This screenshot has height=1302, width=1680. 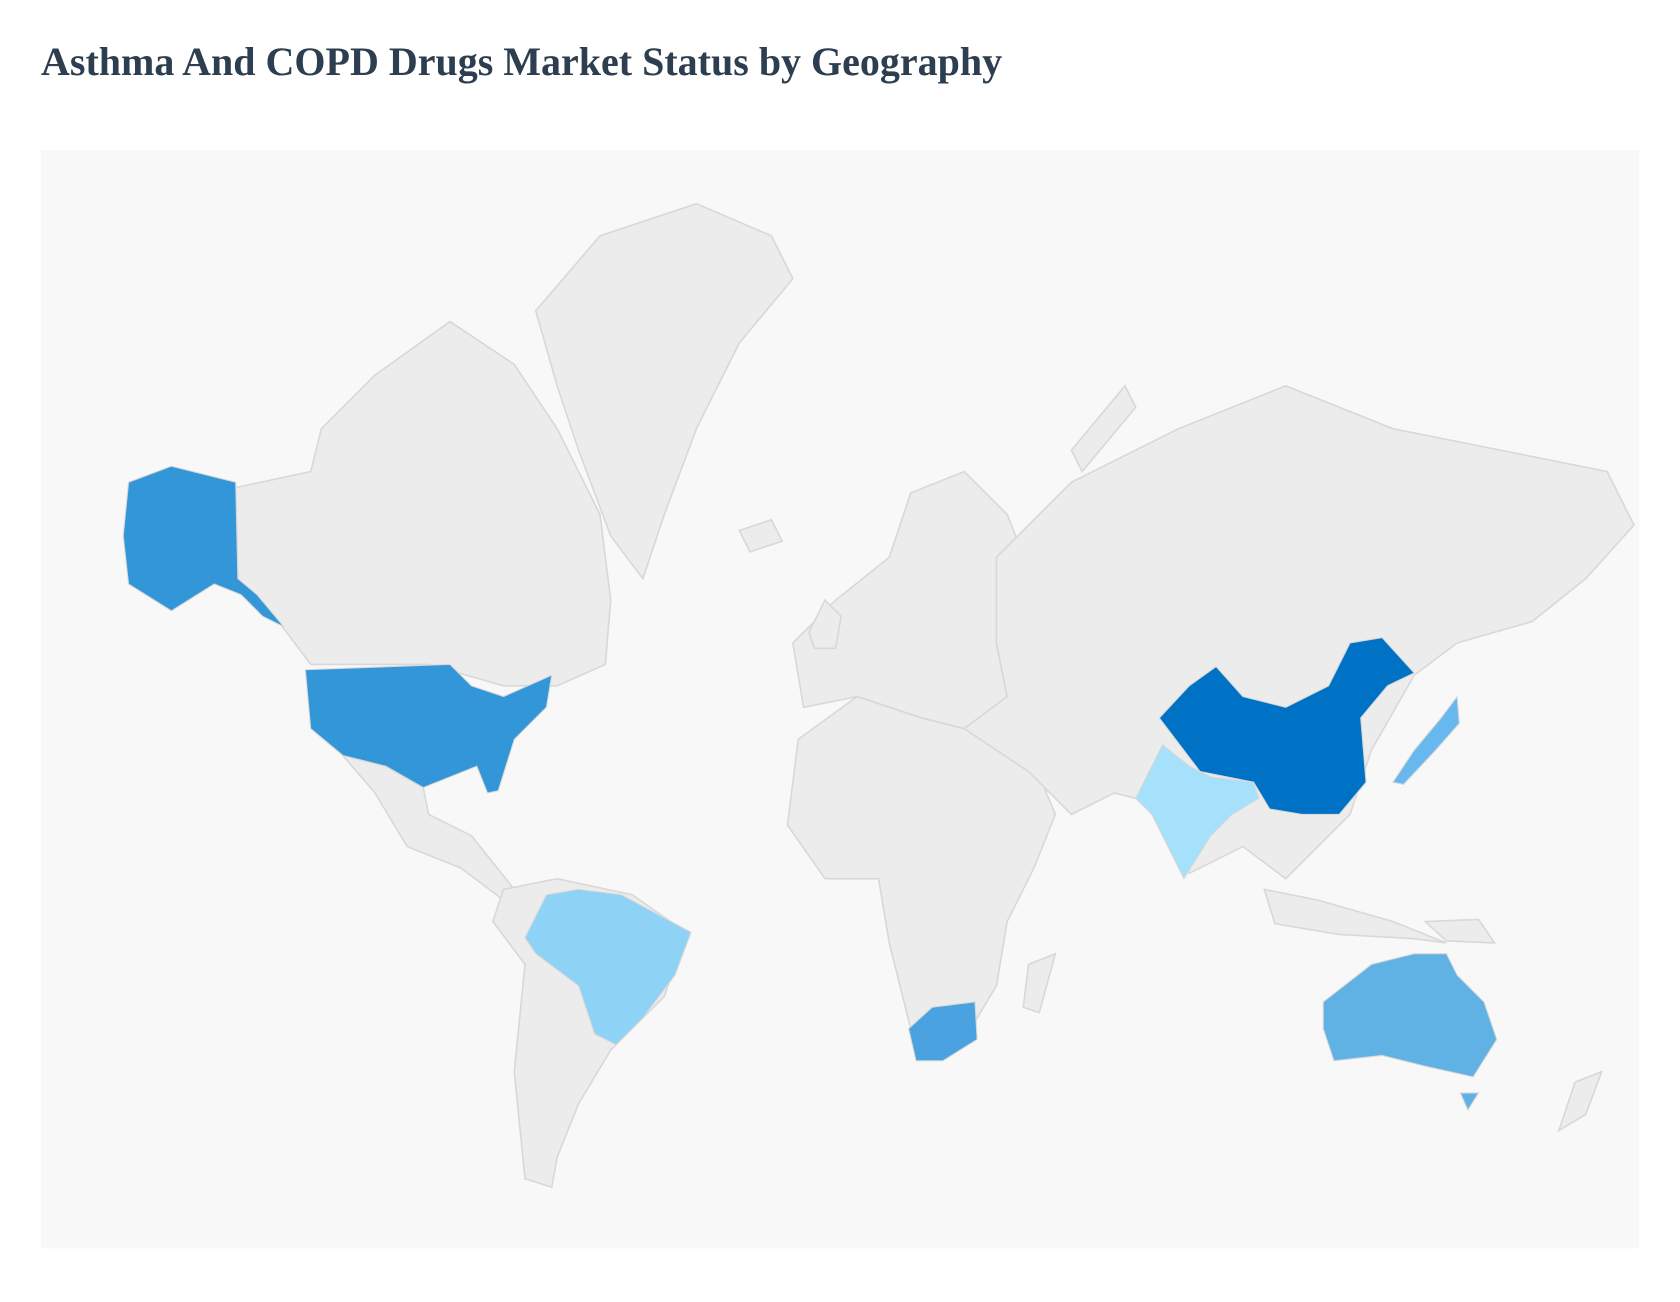 What do you see at coordinates (423, 503) in the screenshot?
I see `canada` at bounding box center [423, 503].